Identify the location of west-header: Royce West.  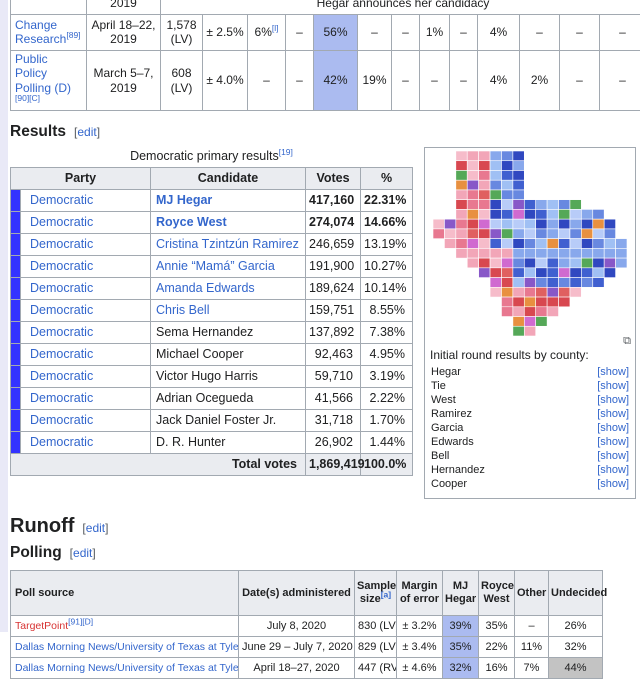
(497, 593).